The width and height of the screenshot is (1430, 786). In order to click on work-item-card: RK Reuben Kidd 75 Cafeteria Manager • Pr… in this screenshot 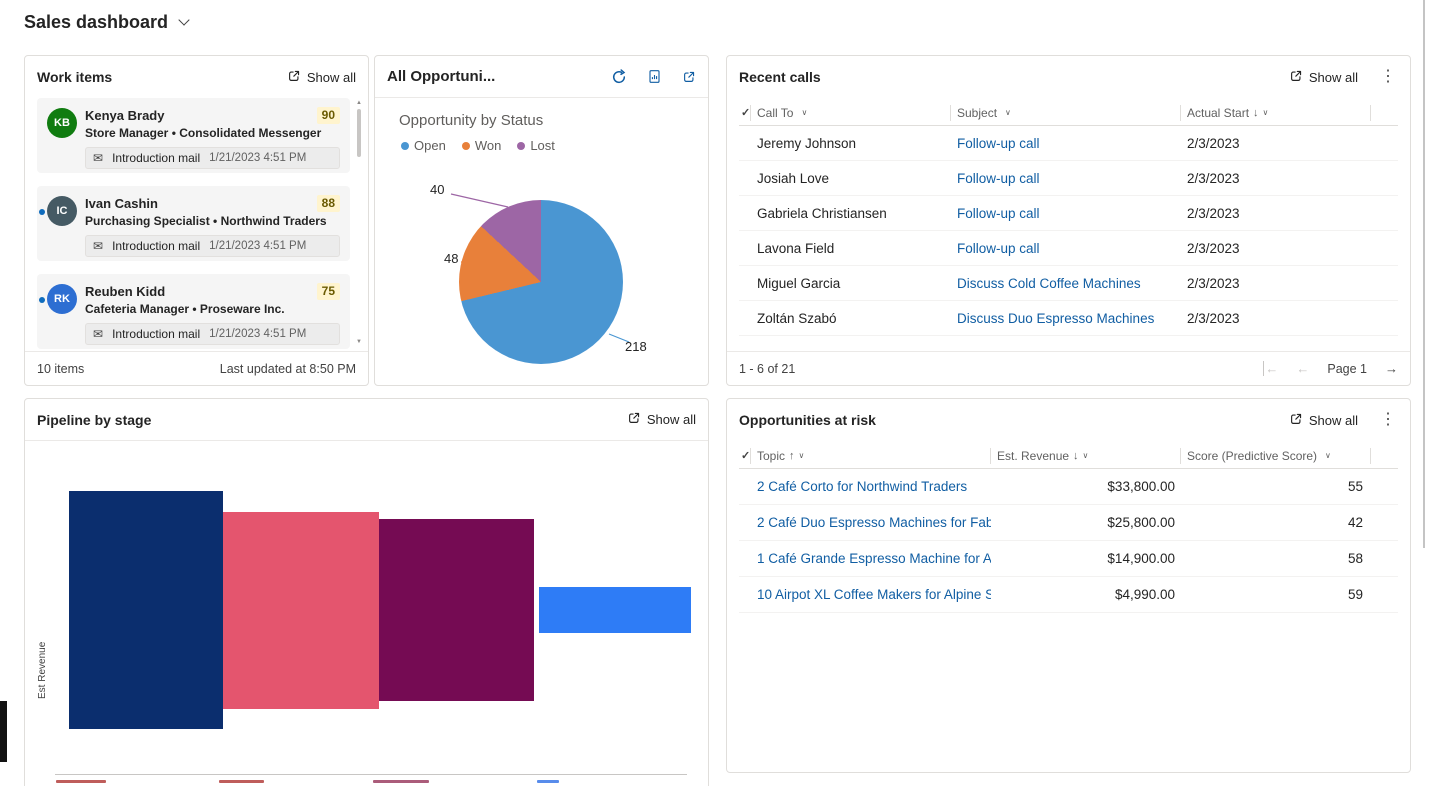, I will do `click(193, 311)`.